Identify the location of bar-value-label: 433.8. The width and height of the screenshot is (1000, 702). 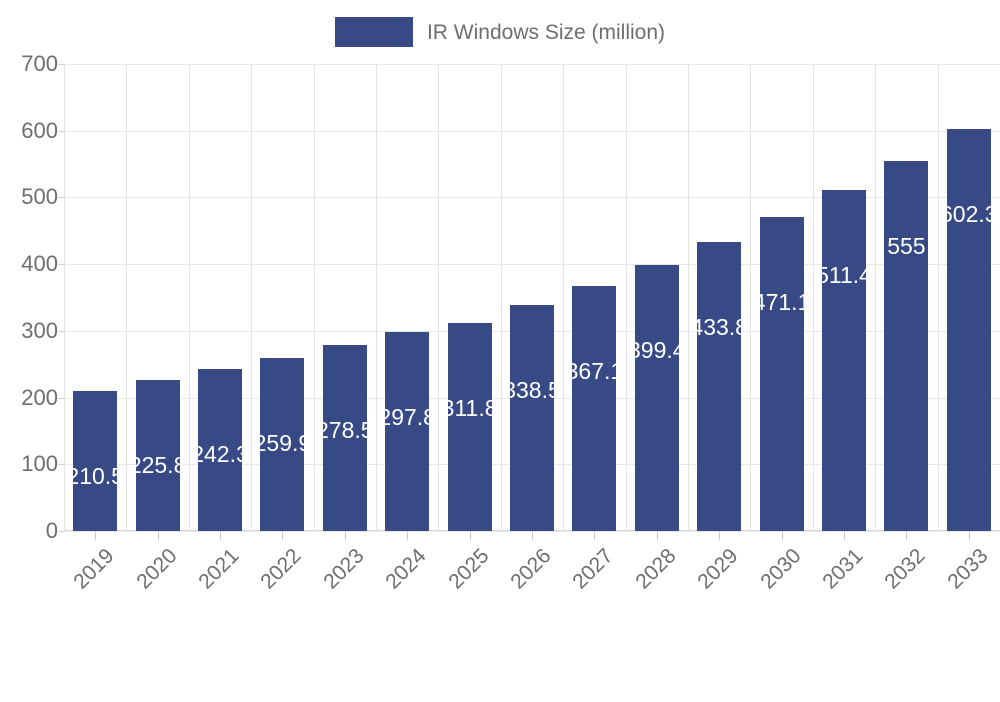
(719, 326).